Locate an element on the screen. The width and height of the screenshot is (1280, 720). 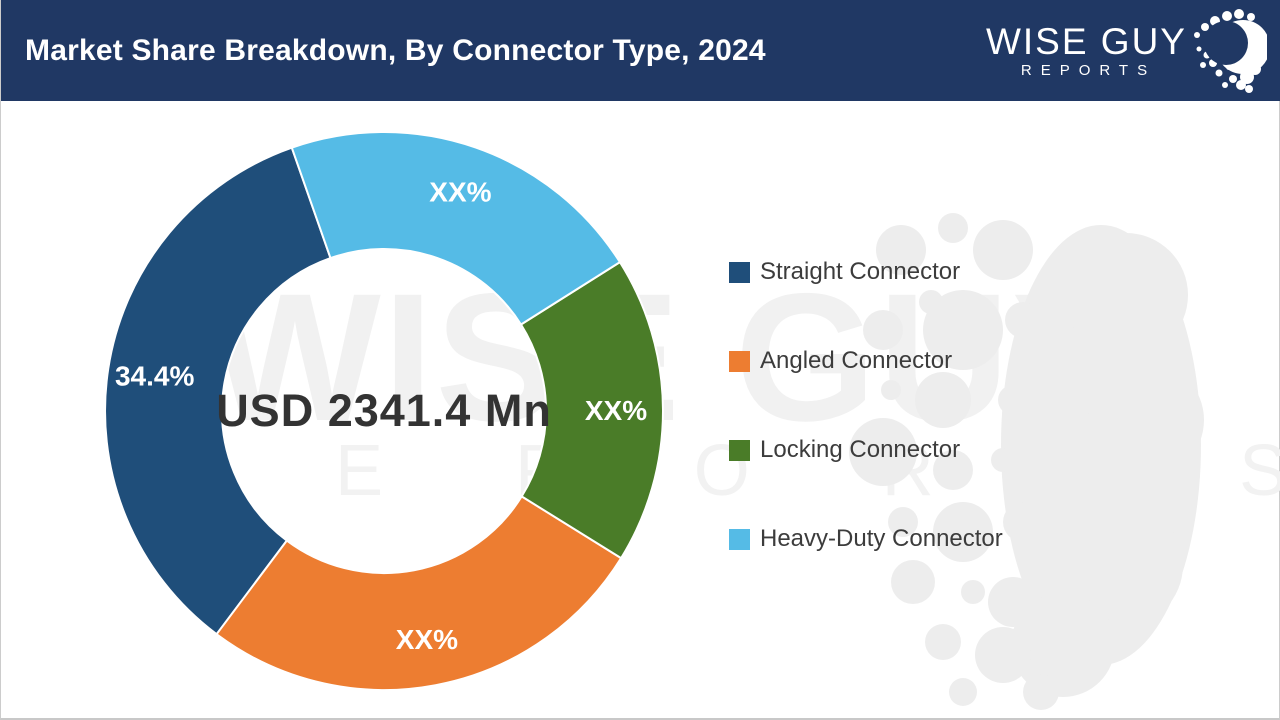
legend-item-angled-connector: Angled Connector is located at coordinates (866, 360).